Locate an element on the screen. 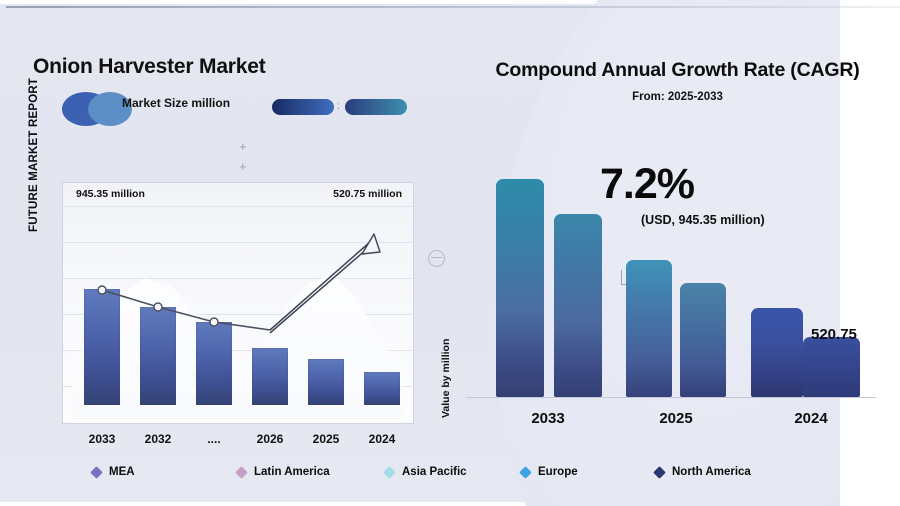 Image resolution: width=900 pixels, height=506 pixels. right-chart-bar-2024-b is located at coordinates (831, 367).